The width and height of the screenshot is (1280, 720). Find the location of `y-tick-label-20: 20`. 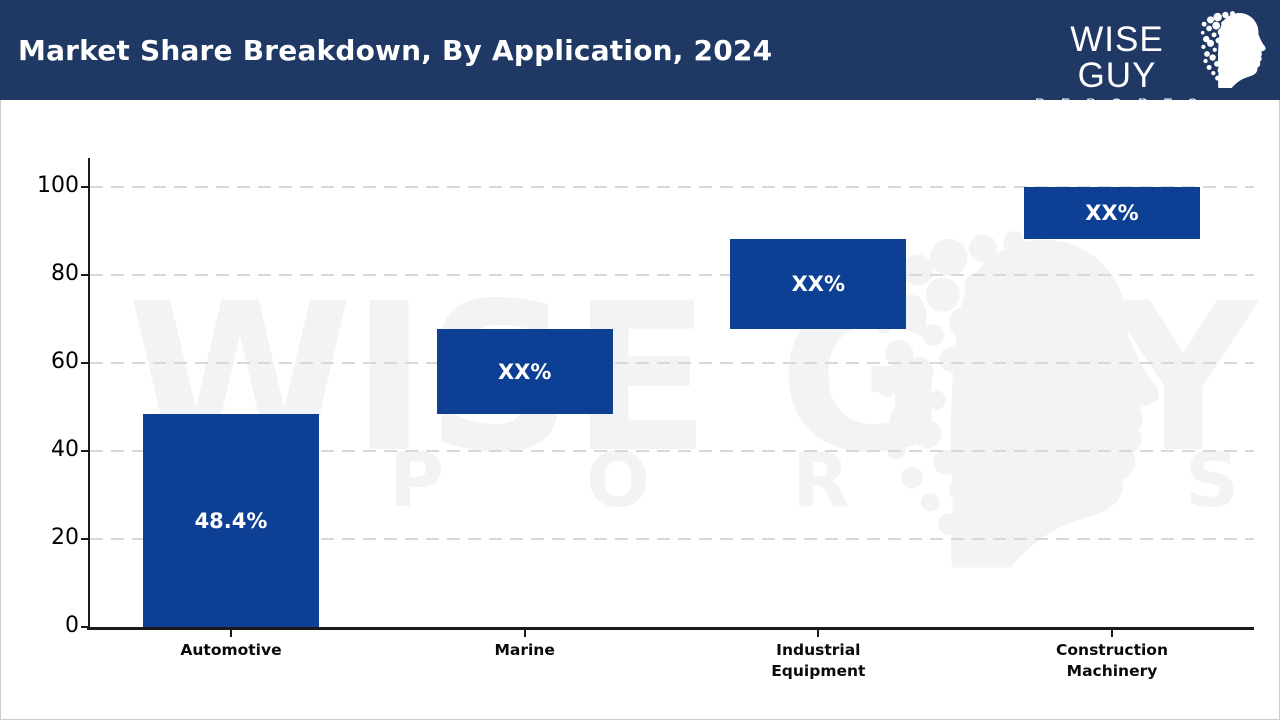

y-tick-label-20: 20 is located at coordinates (65, 537).